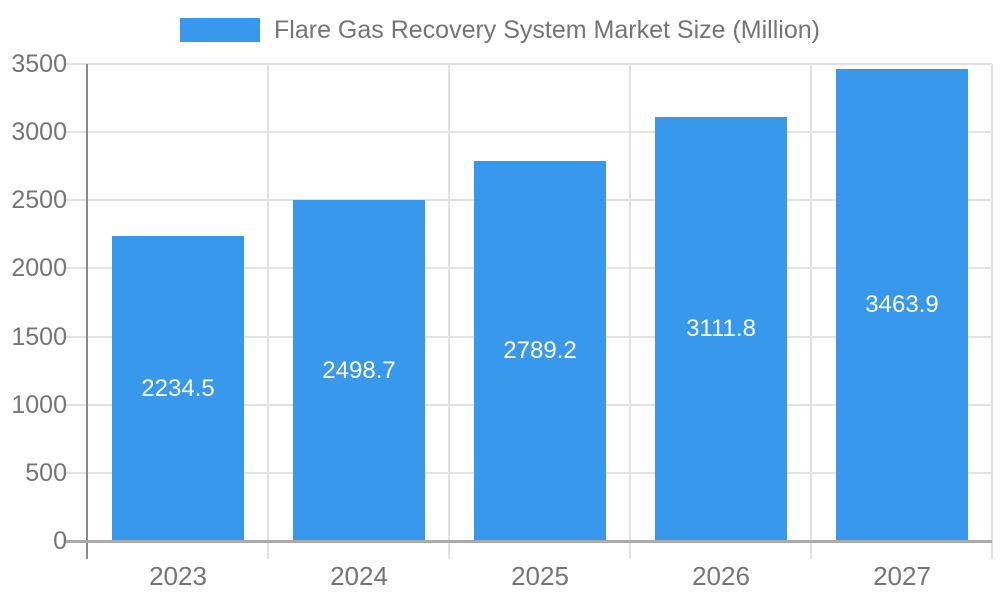 The width and height of the screenshot is (1000, 600). What do you see at coordinates (87, 311) in the screenshot?
I see `y-axis-line` at bounding box center [87, 311].